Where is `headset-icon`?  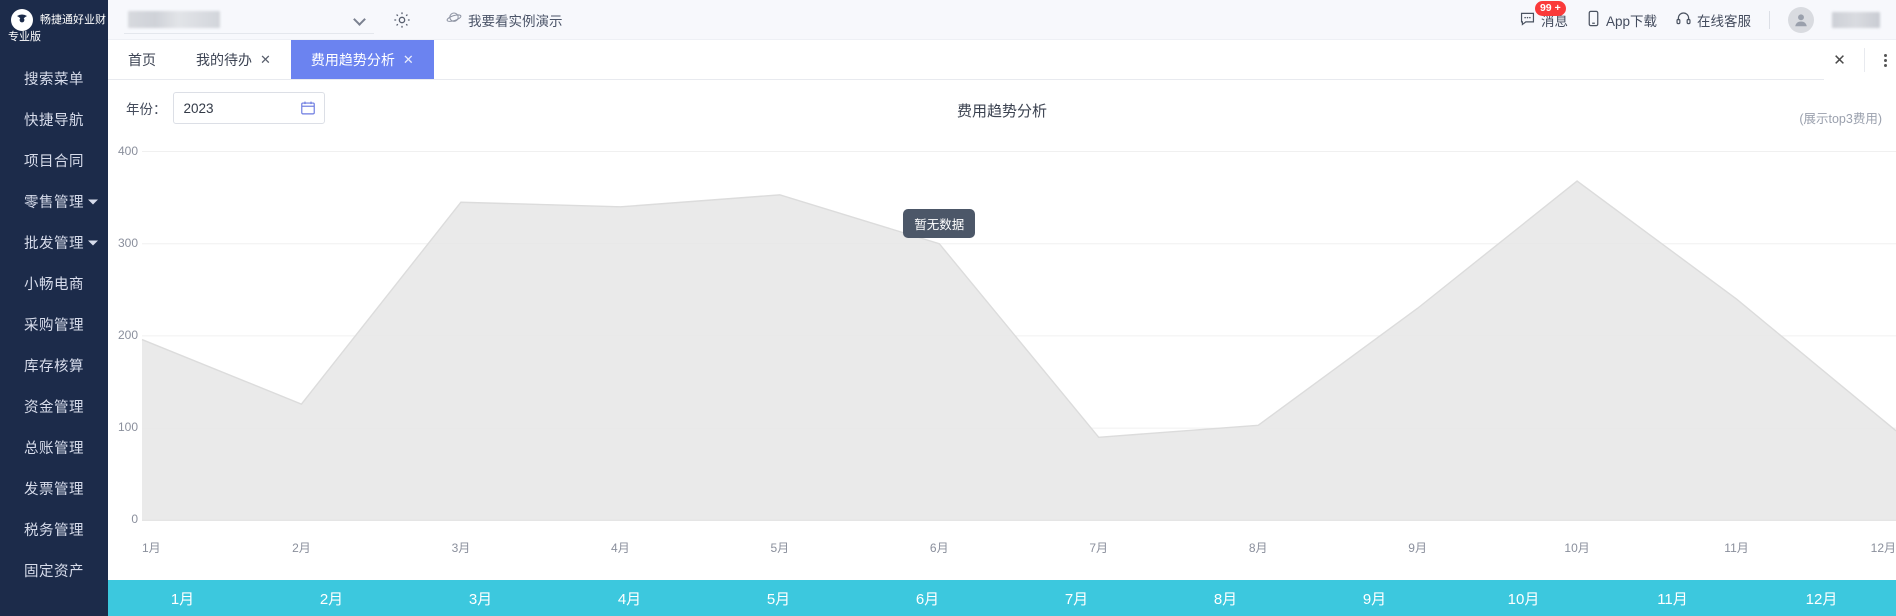 headset-icon is located at coordinates (1683, 20).